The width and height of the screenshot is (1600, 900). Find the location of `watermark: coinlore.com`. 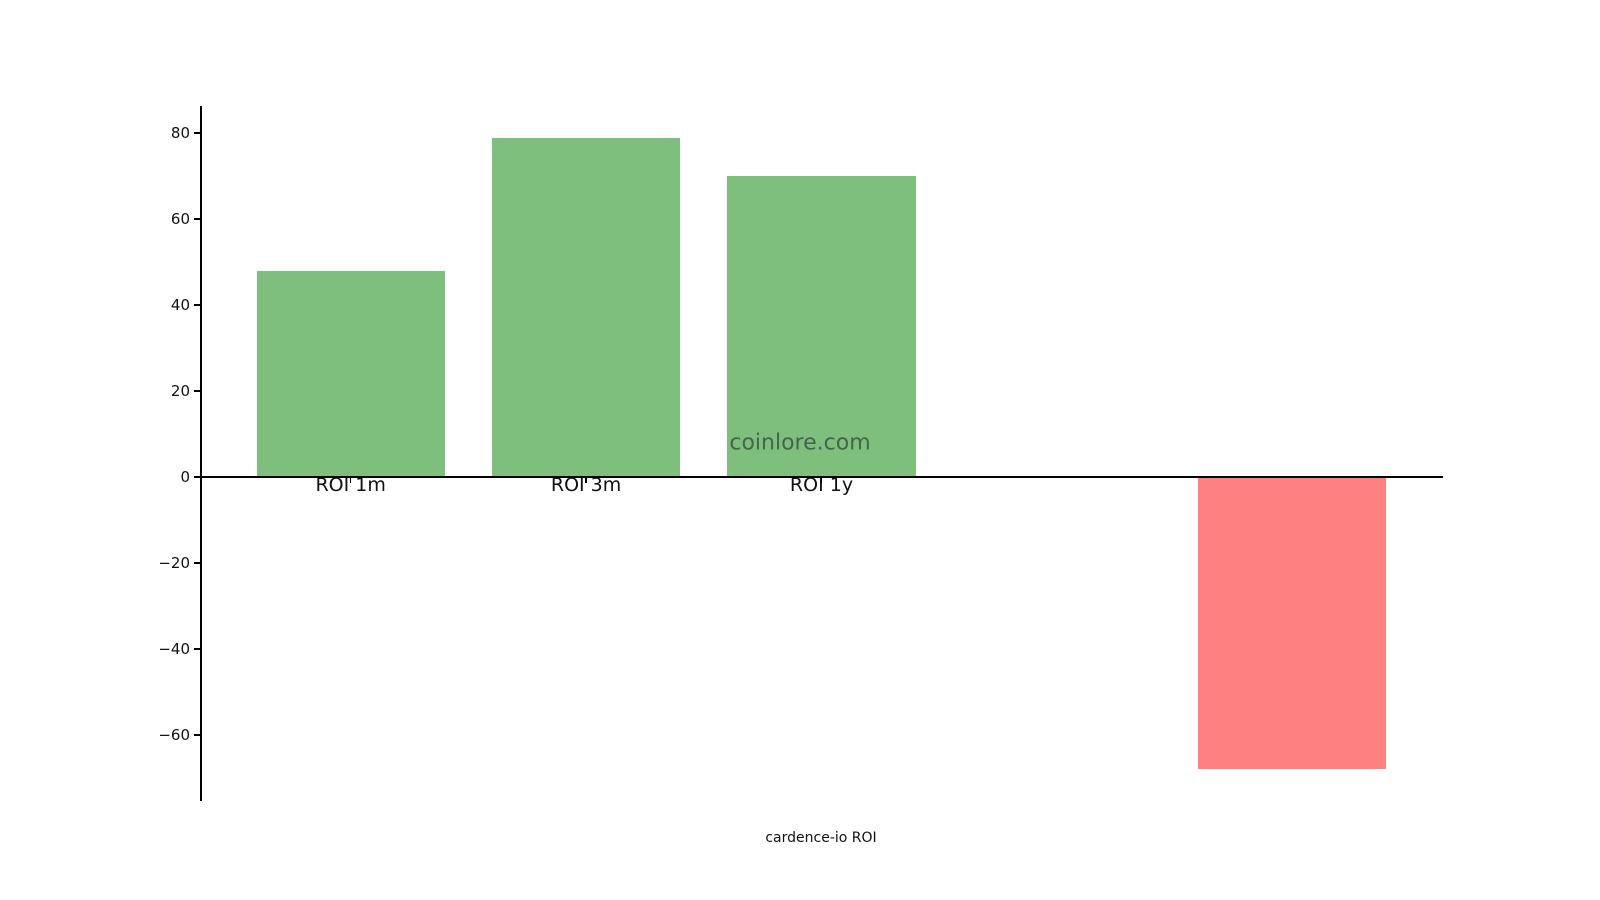

watermark: coinlore.com is located at coordinates (800, 443).